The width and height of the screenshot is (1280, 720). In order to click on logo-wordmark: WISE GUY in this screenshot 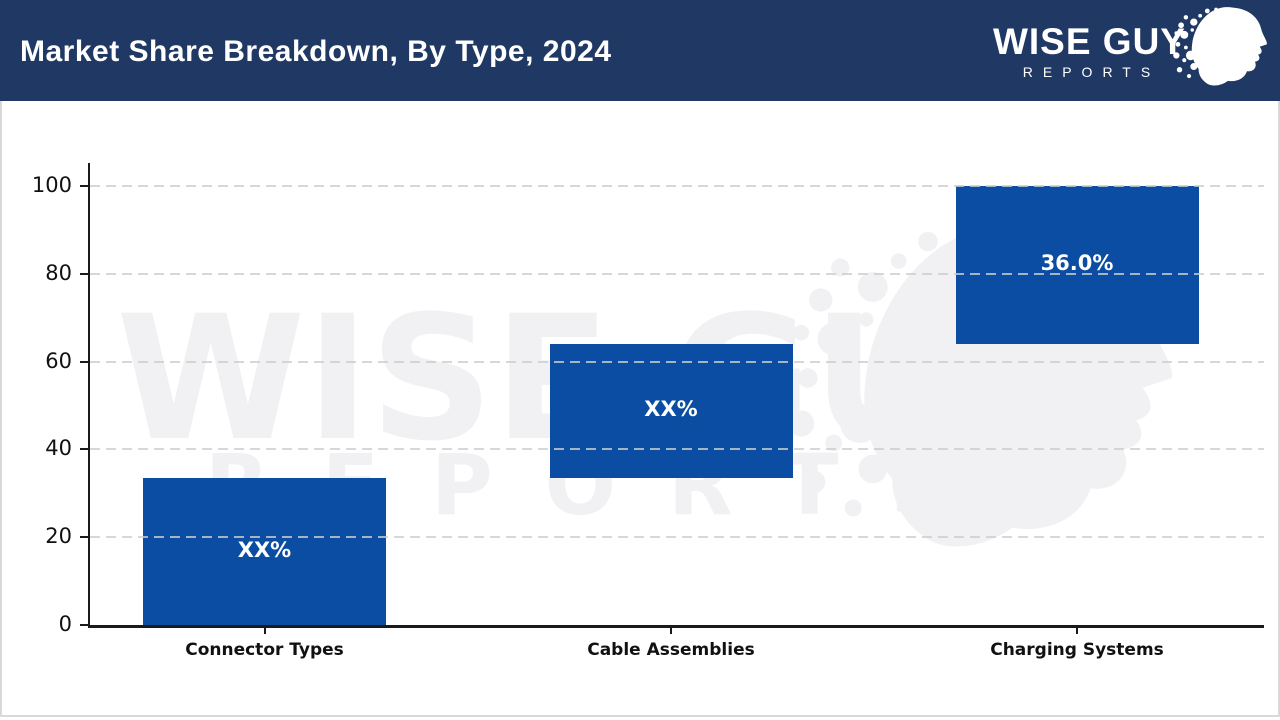, I will do `click(1089, 42)`.